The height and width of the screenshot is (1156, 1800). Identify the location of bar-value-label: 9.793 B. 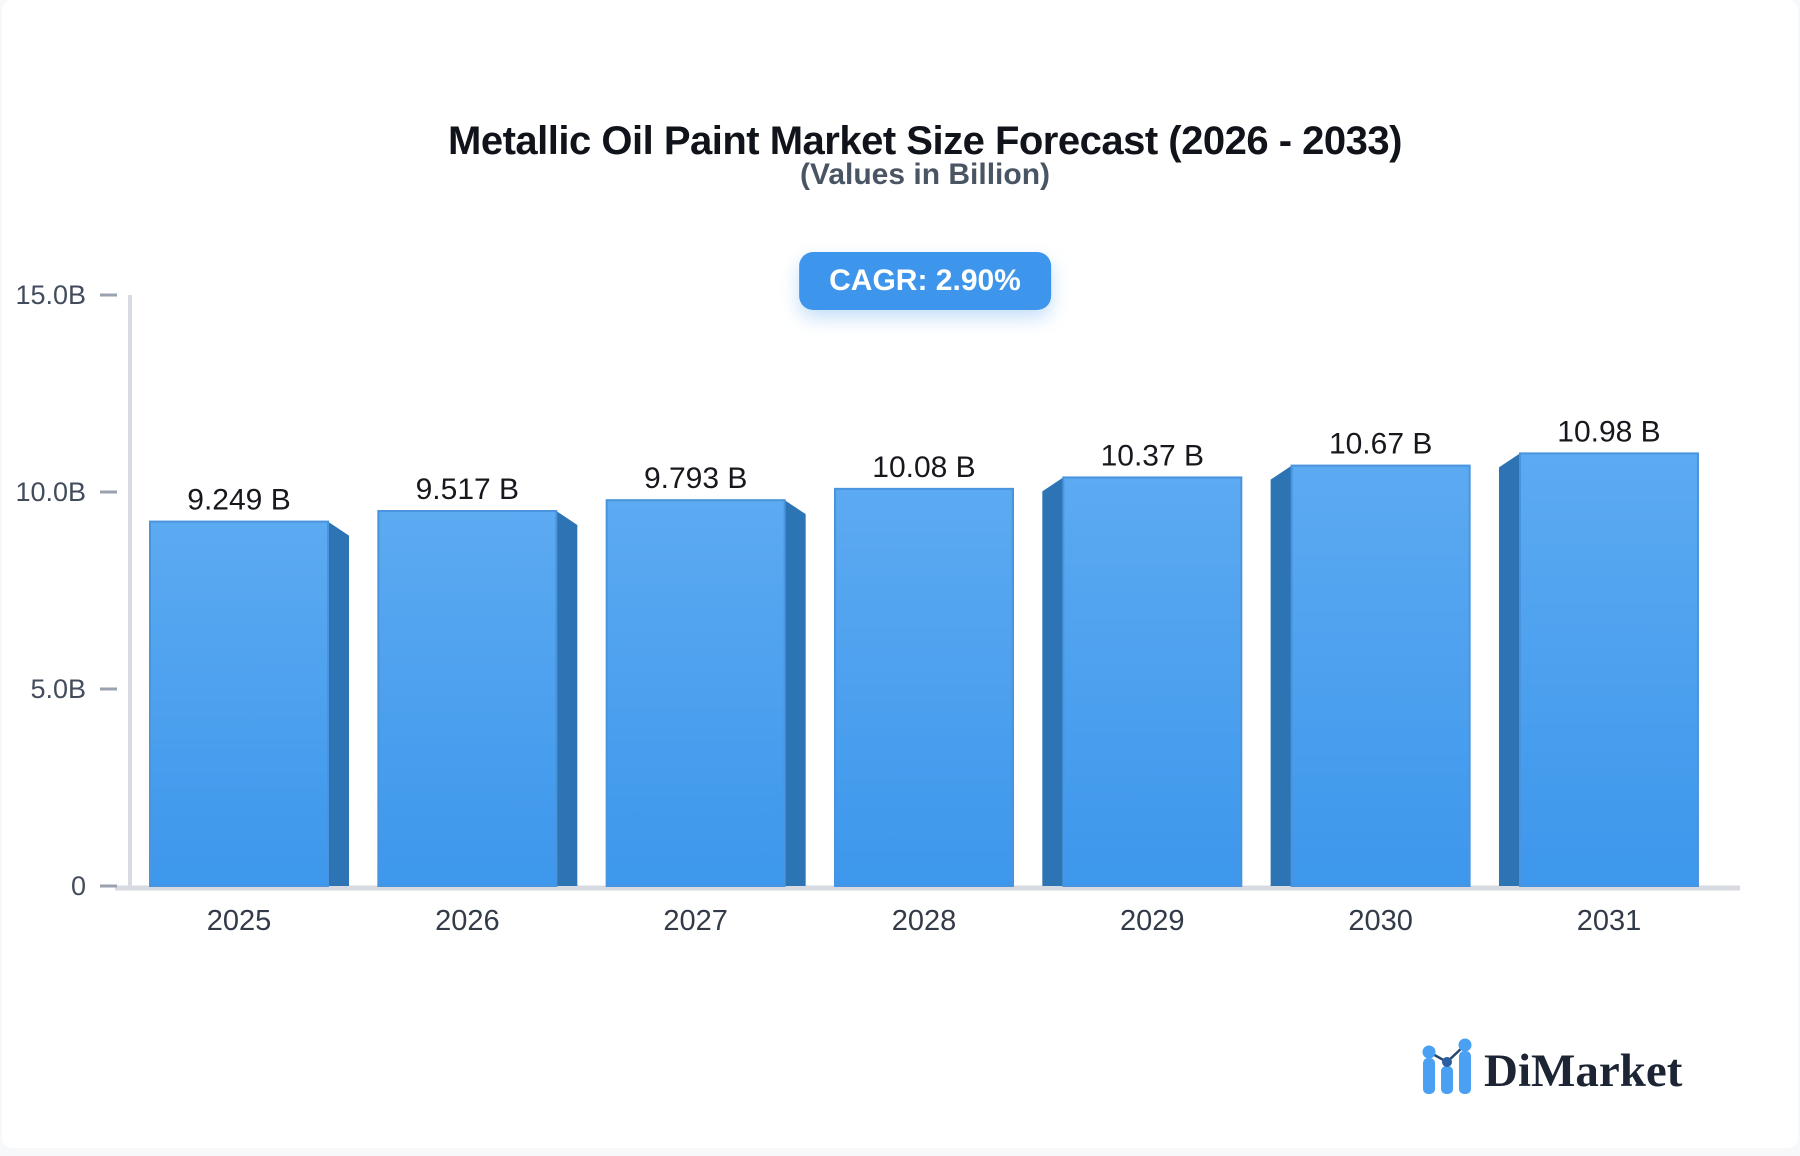
(695, 478).